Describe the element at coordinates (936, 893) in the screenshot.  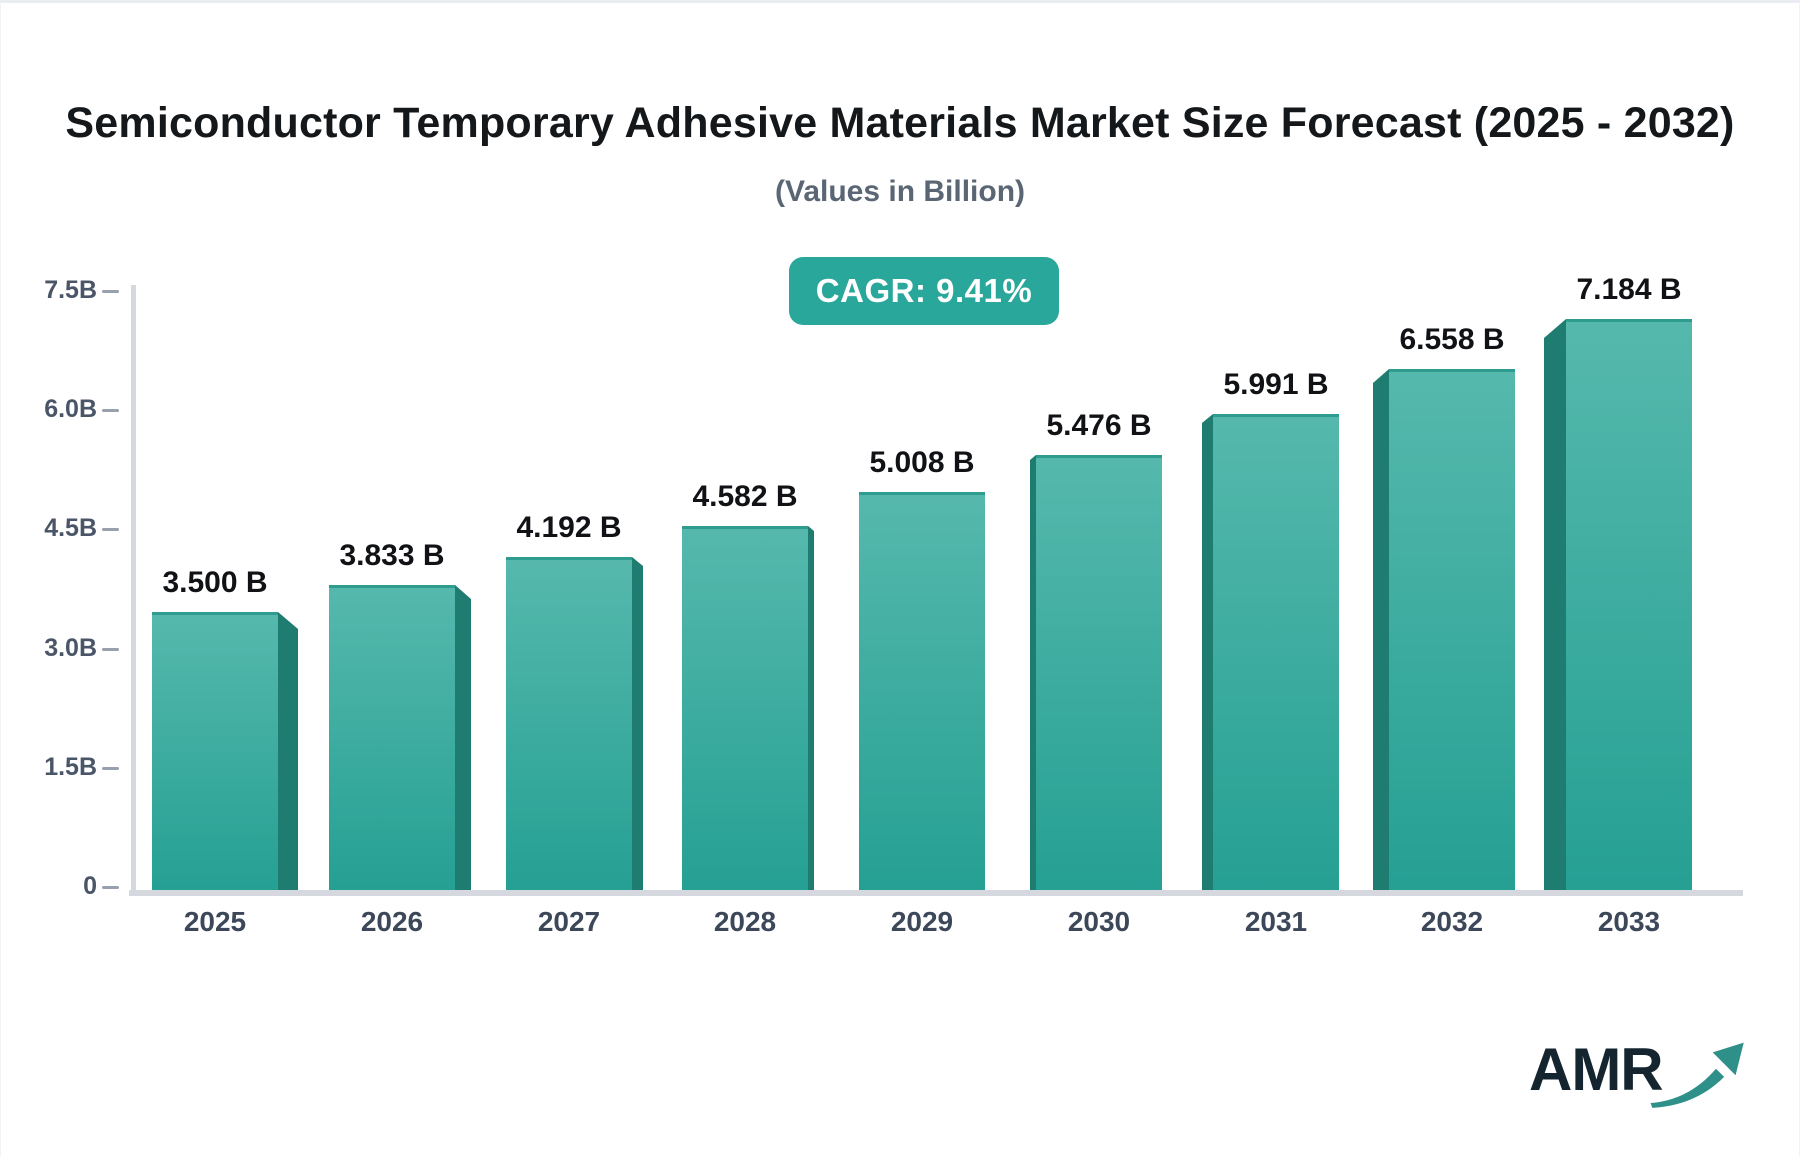
I see `x-axis-baseline` at that location.